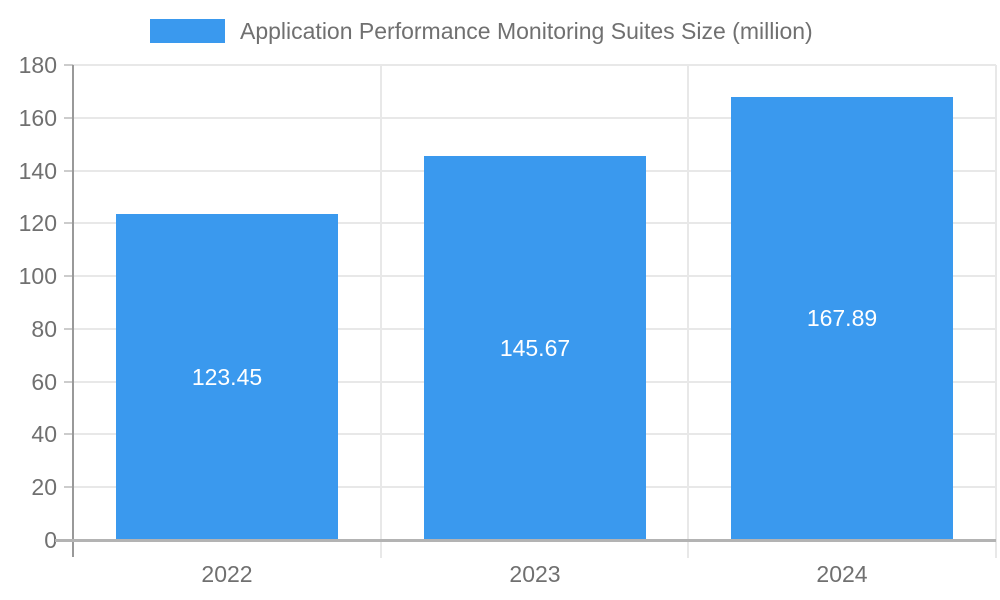 The image size is (1000, 600). What do you see at coordinates (44, 328) in the screenshot?
I see `y-axis-tick-label: 80` at bounding box center [44, 328].